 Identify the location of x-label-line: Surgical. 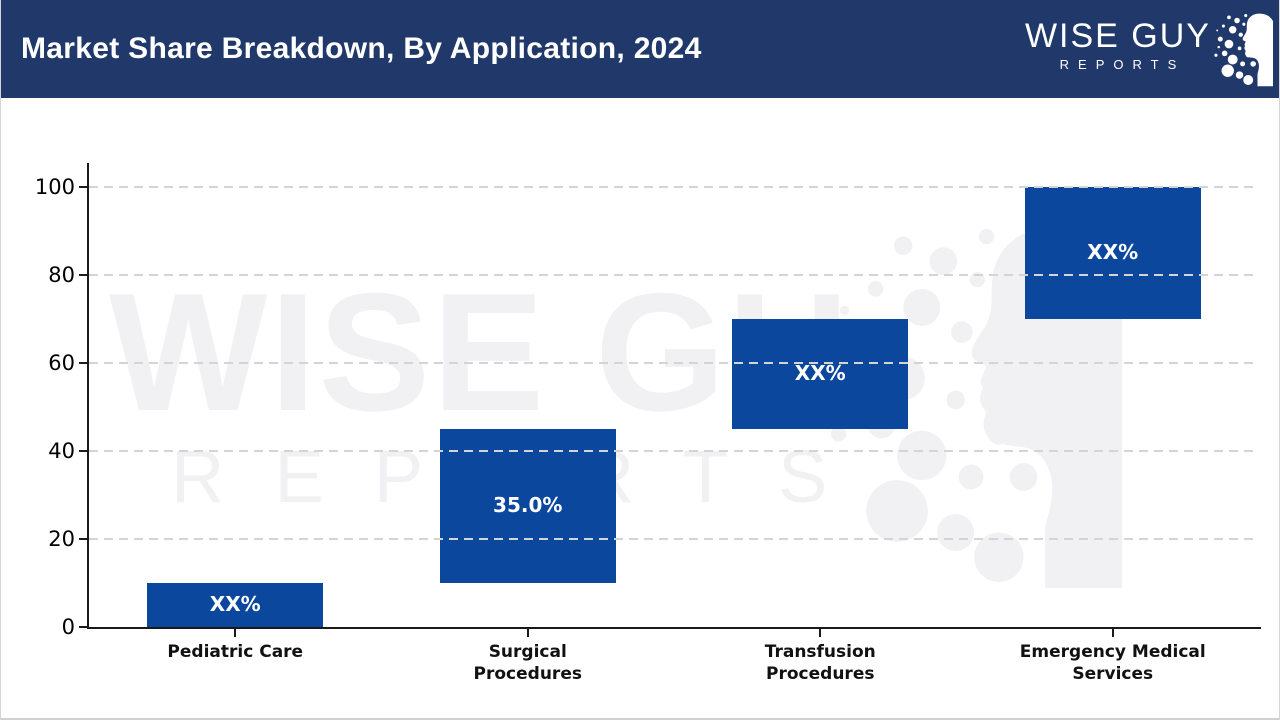
(527, 652).